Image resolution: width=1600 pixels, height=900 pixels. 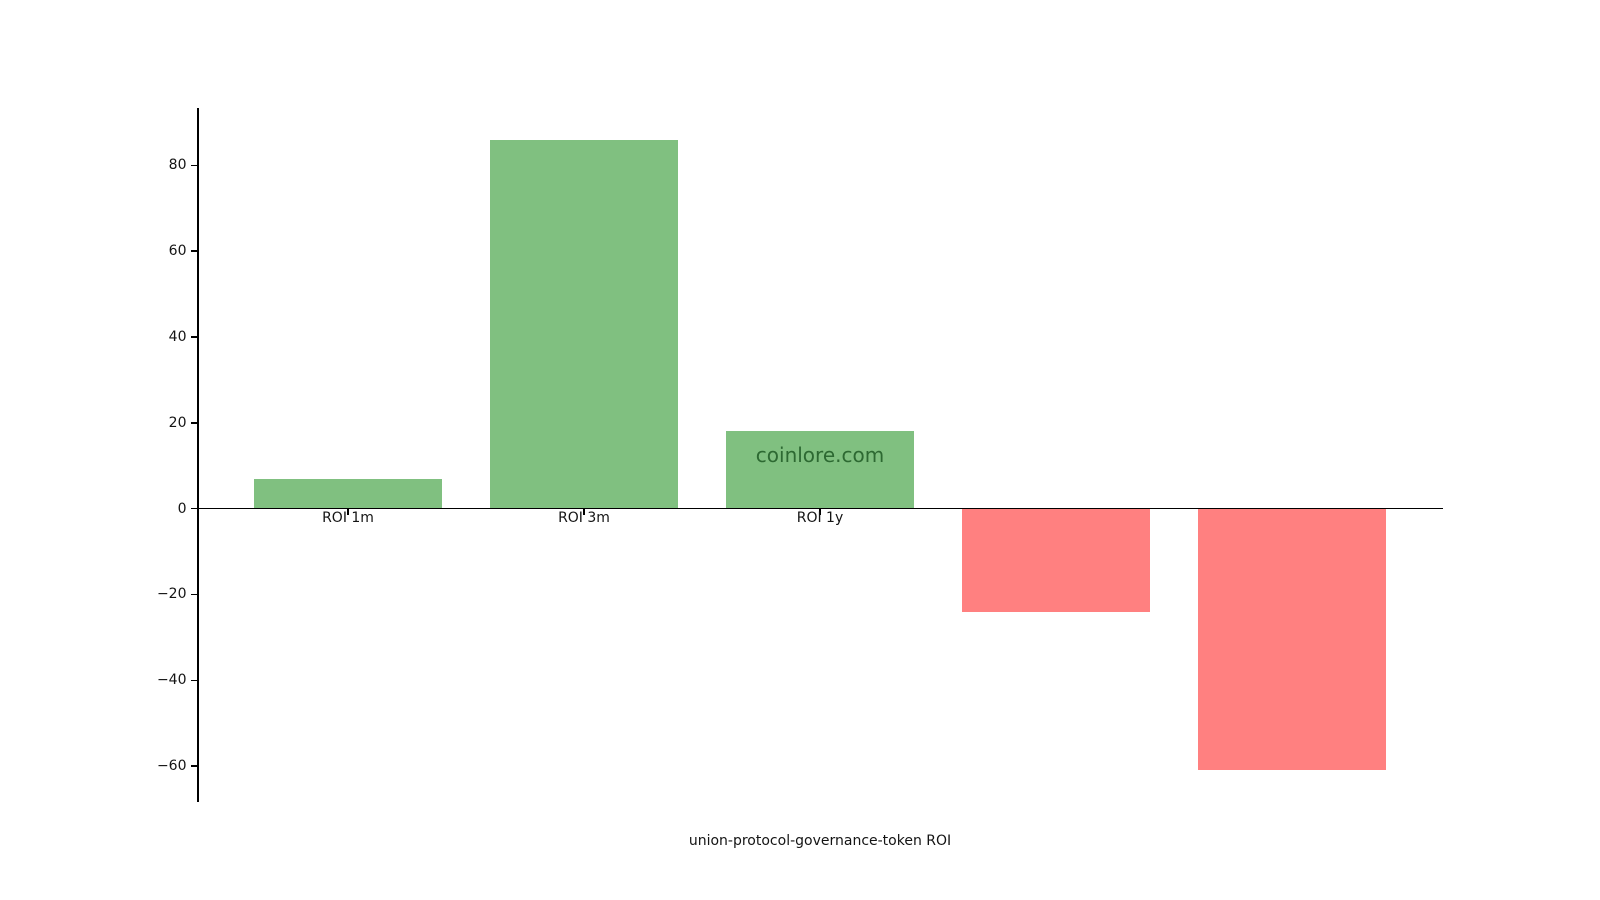 What do you see at coordinates (820, 841) in the screenshot?
I see `chart-title: union-protocol-governance-token ROI` at bounding box center [820, 841].